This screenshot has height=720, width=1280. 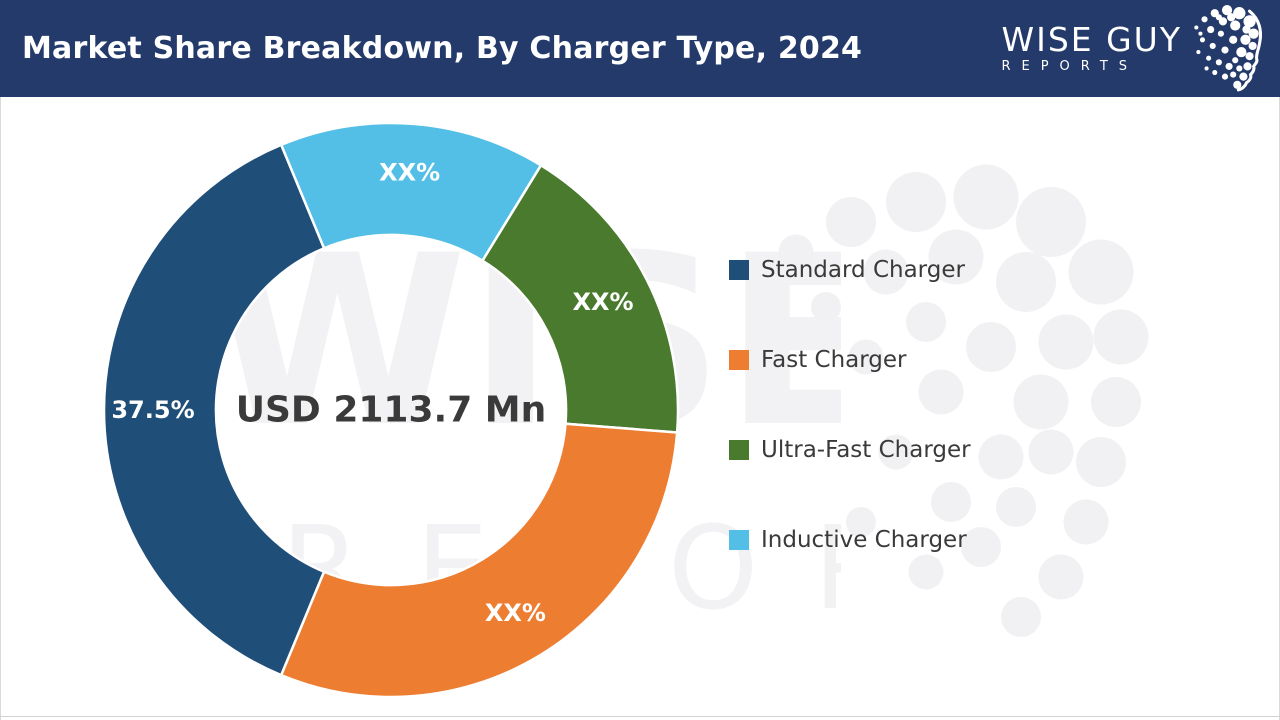 I want to click on legend-item-ultra-fast-charger: Ultra-Fast Charger, so click(x=850, y=450).